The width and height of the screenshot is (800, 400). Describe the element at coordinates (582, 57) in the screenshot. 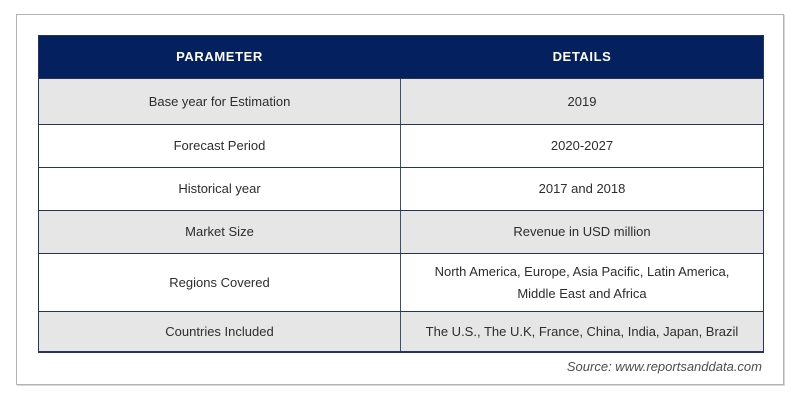

I see `column-header-details: DETAILS` at that location.